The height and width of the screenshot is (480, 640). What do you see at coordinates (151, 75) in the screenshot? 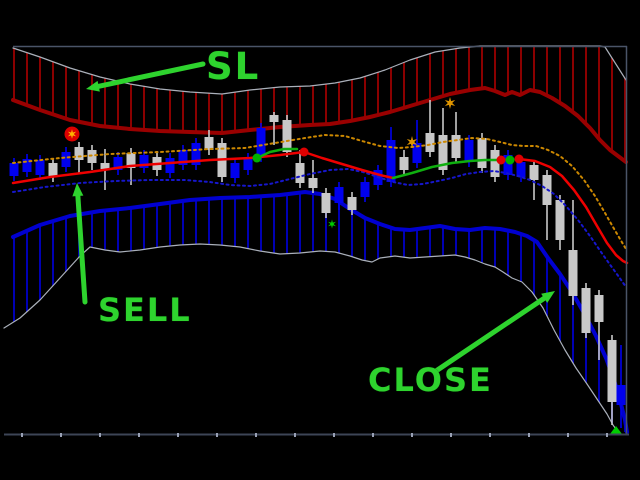
I see `sl-arrow-shaft` at bounding box center [151, 75].